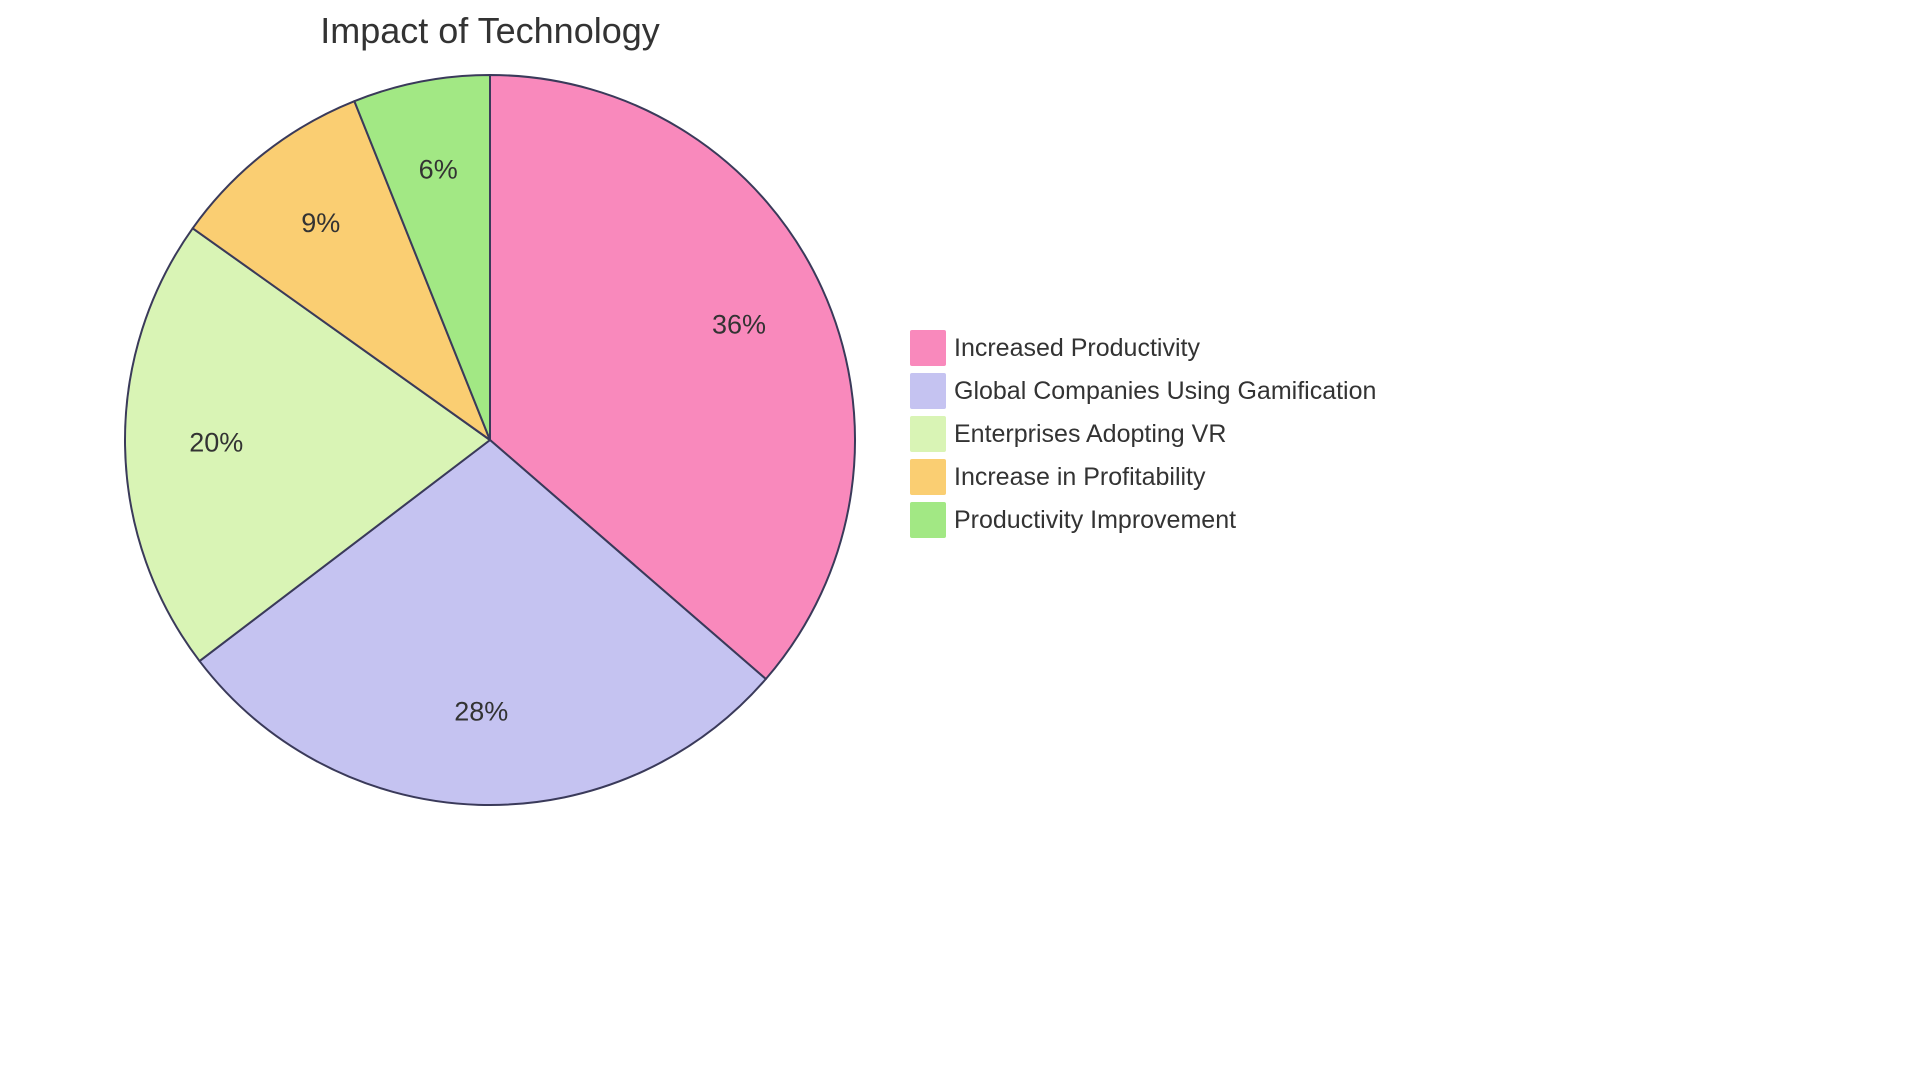  Describe the element at coordinates (1080, 476) in the screenshot. I see `legend-label-3: Increase in Profitability` at that location.